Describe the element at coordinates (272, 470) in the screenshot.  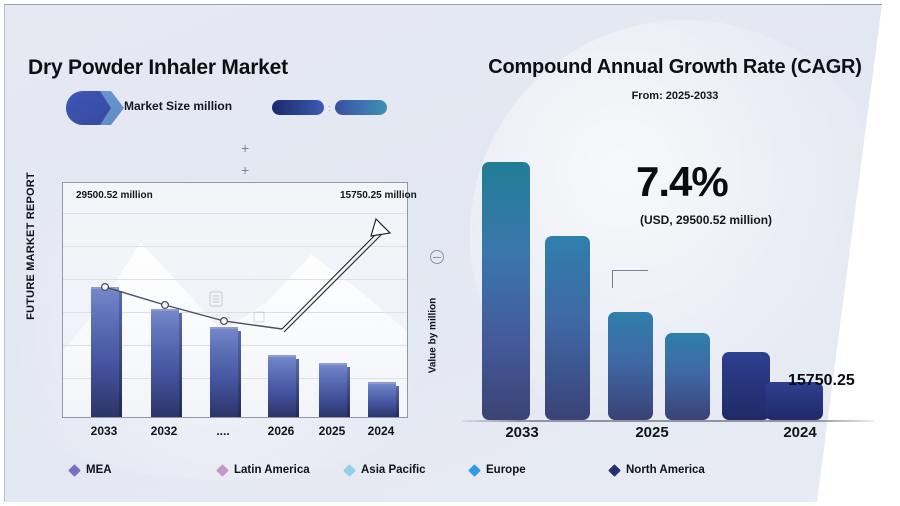
I see `legend-label-latin-america: Latin America` at that location.